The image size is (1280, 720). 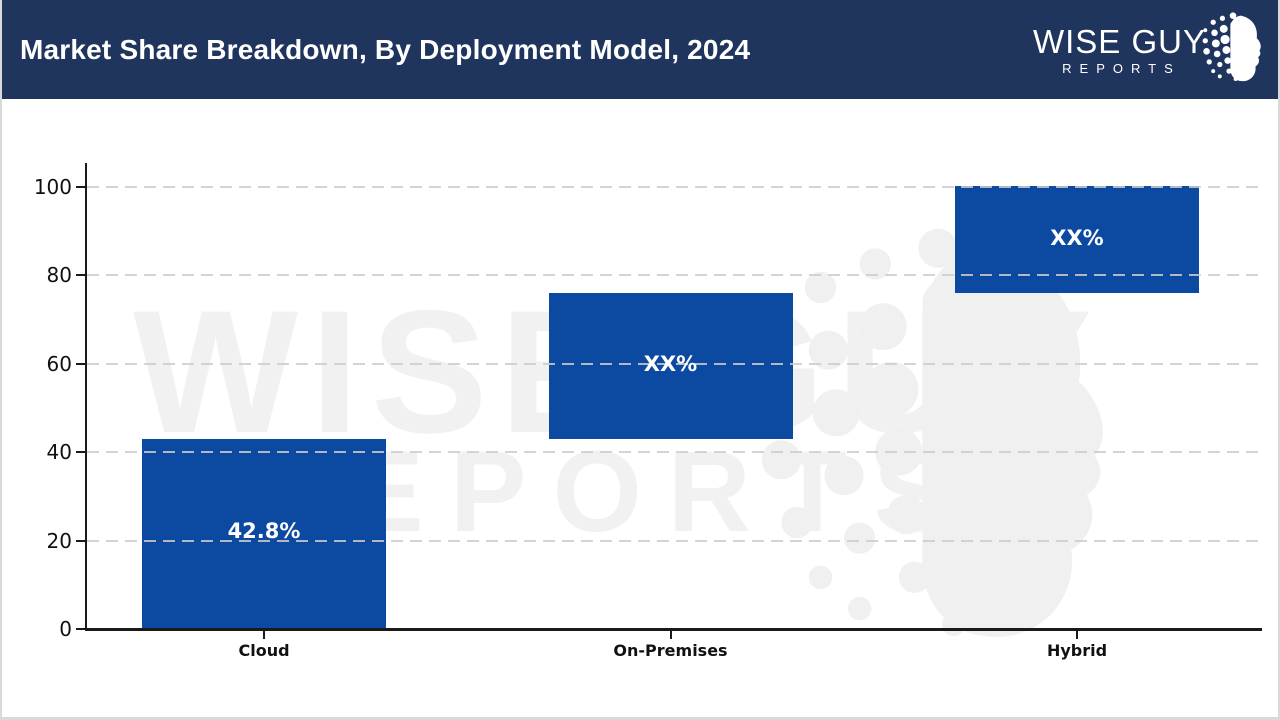 I want to click on brand-logo-text: WISE GUY REPORTS, so click(x=1119, y=50).